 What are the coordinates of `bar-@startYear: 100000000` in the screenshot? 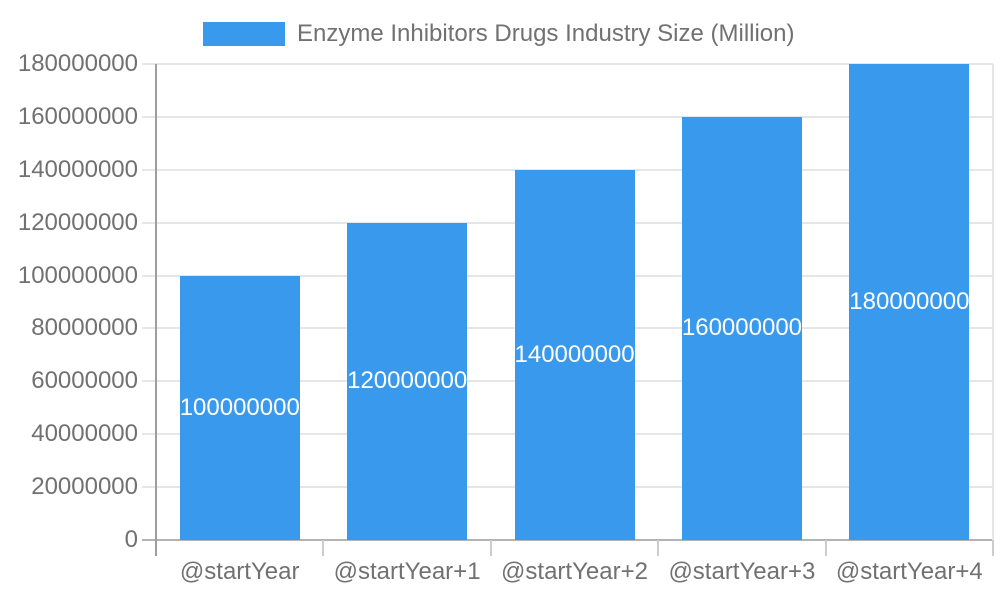 It's located at (239, 407).